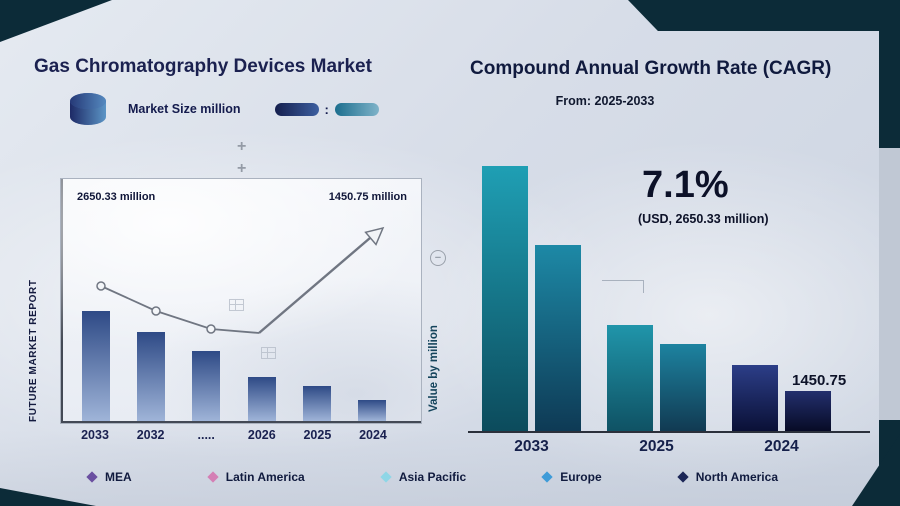  Describe the element at coordinates (367, 197) in the screenshot. I see `value-label-2024: 1450.75 million` at that location.